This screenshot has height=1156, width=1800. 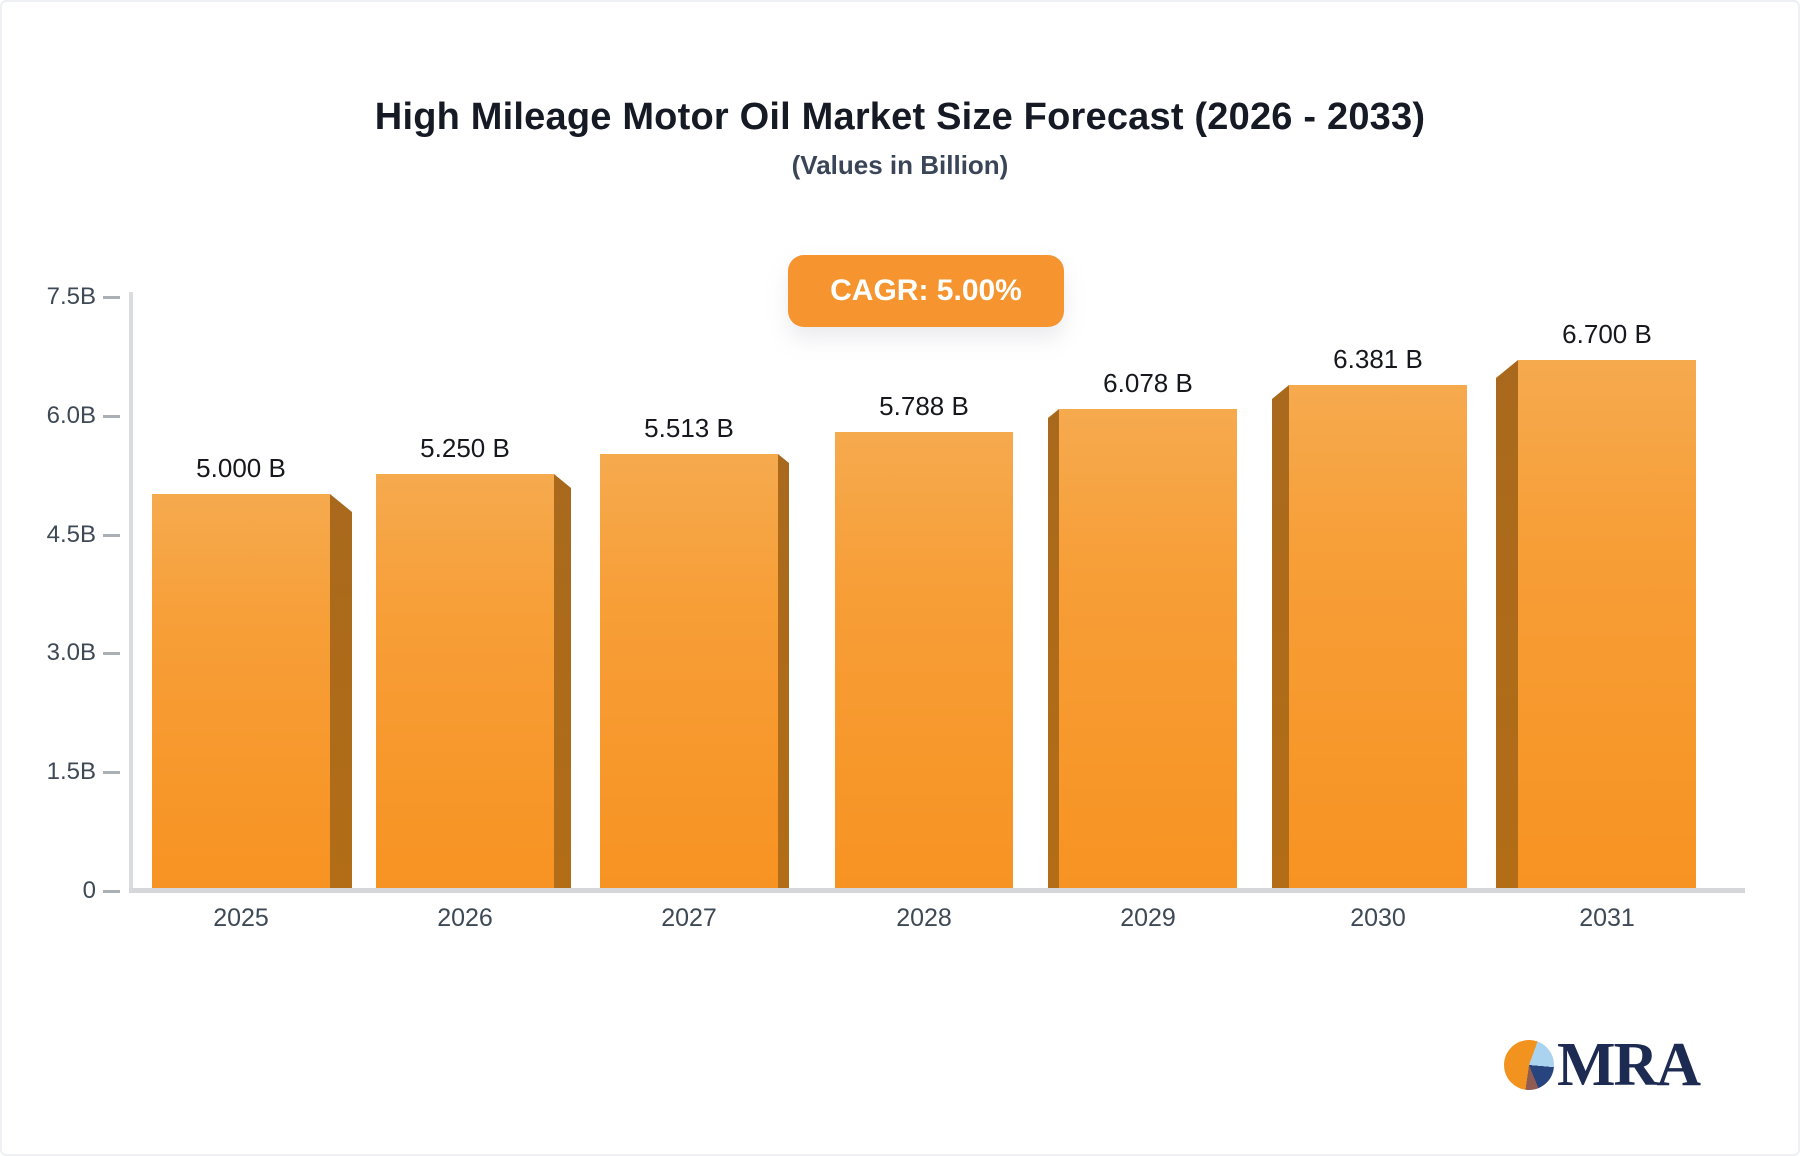 What do you see at coordinates (1607, 334) in the screenshot?
I see `bar-value-label: 6.700 B` at bounding box center [1607, 334].